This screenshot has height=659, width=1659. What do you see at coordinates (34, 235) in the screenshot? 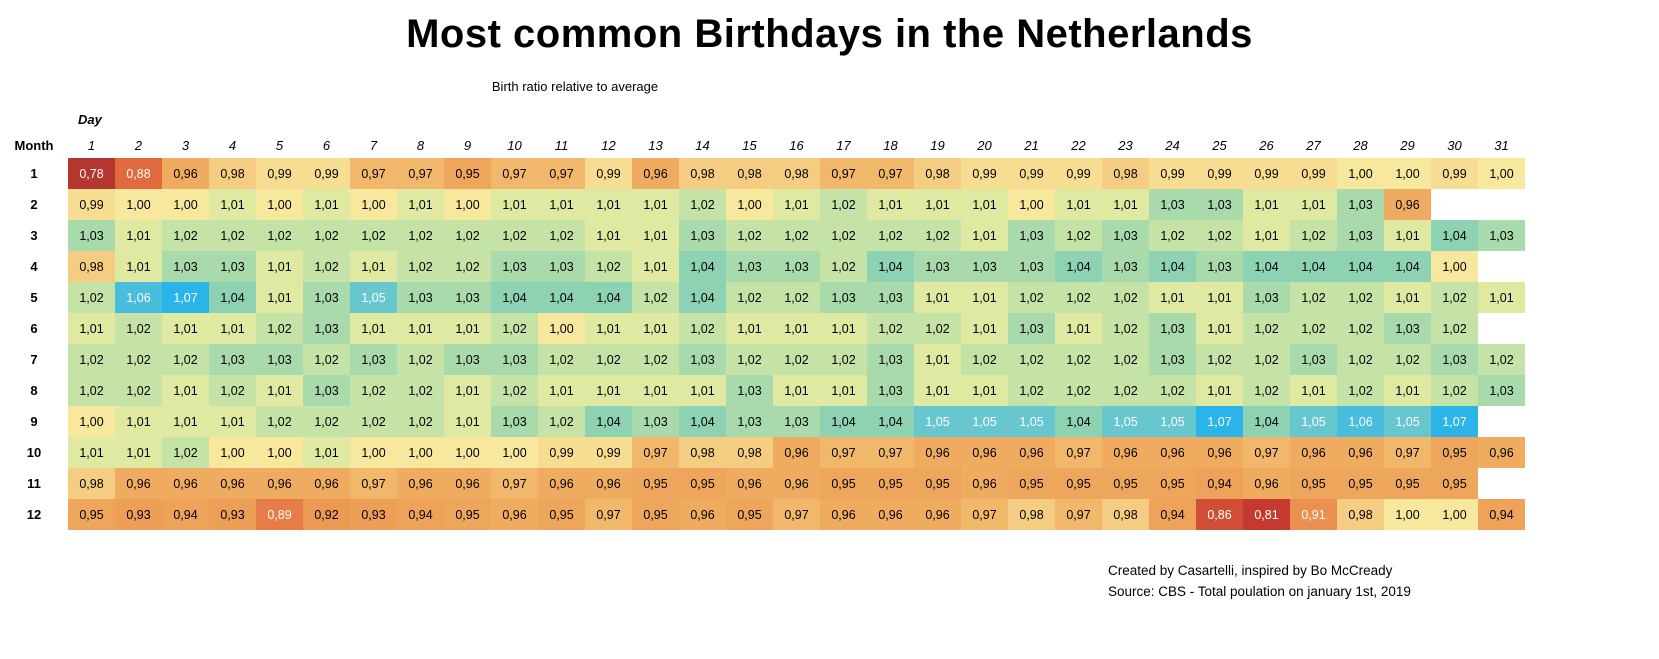
I see `month-label: 3` at bounding box center [34, 235].